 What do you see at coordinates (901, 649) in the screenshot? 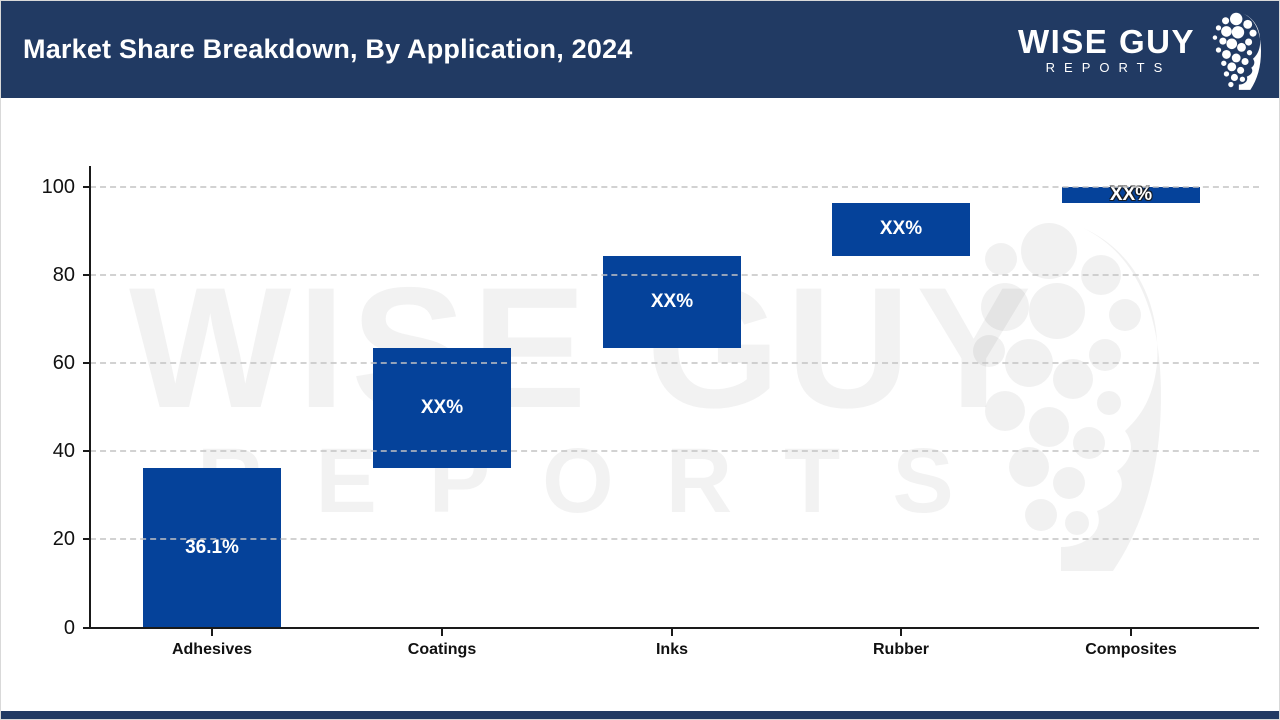
I see `category-label-rubber: Rubber` at bounding box center [901, 649].